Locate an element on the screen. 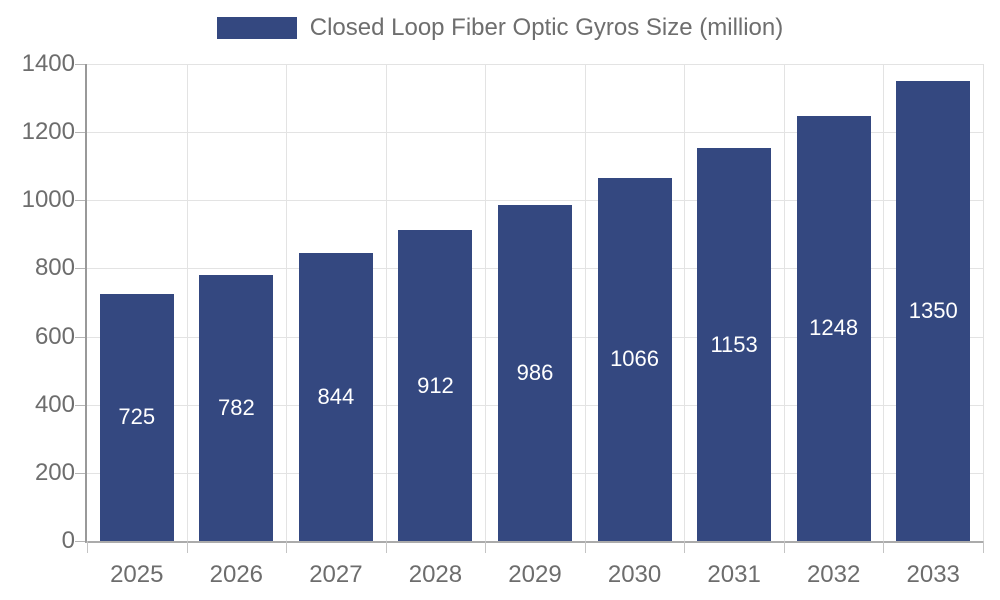 This screenshot has width=1000, height=600. x-tick-label: 2025 is located at coordinates (137, 574).